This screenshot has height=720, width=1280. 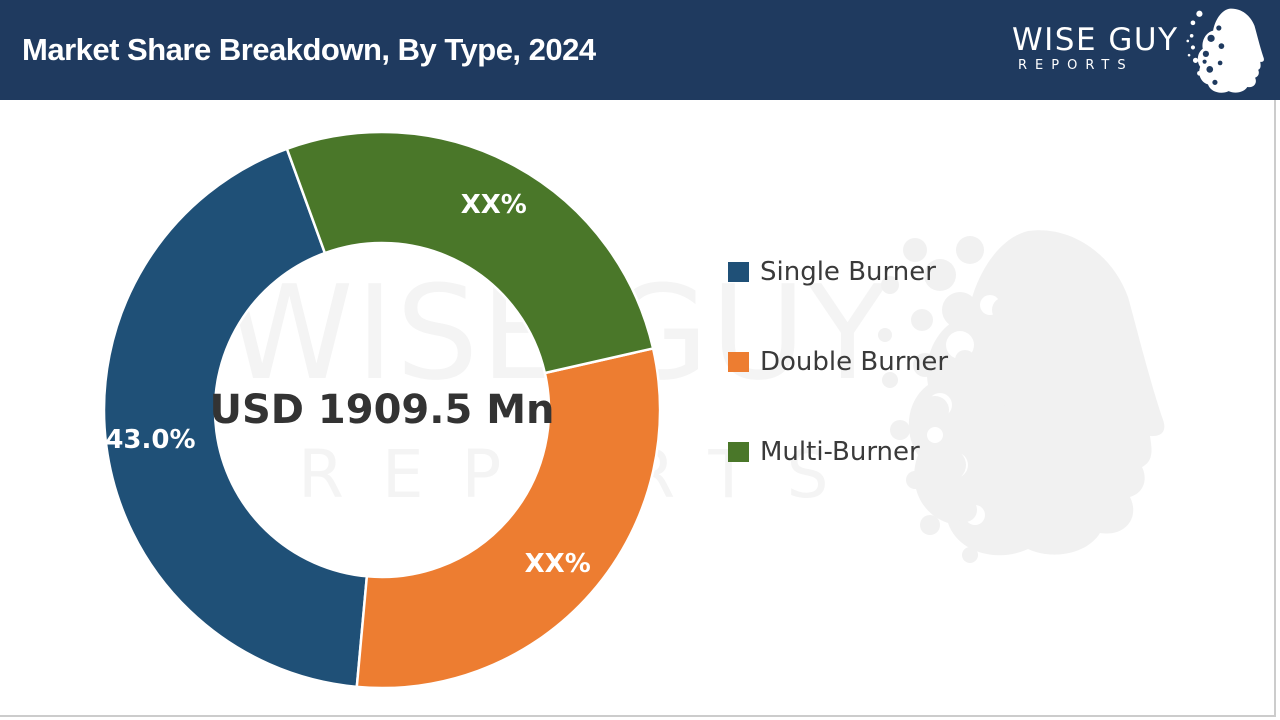 I want to click on legend-item-single-burner: Single Burner, so click(x=838, y=272).